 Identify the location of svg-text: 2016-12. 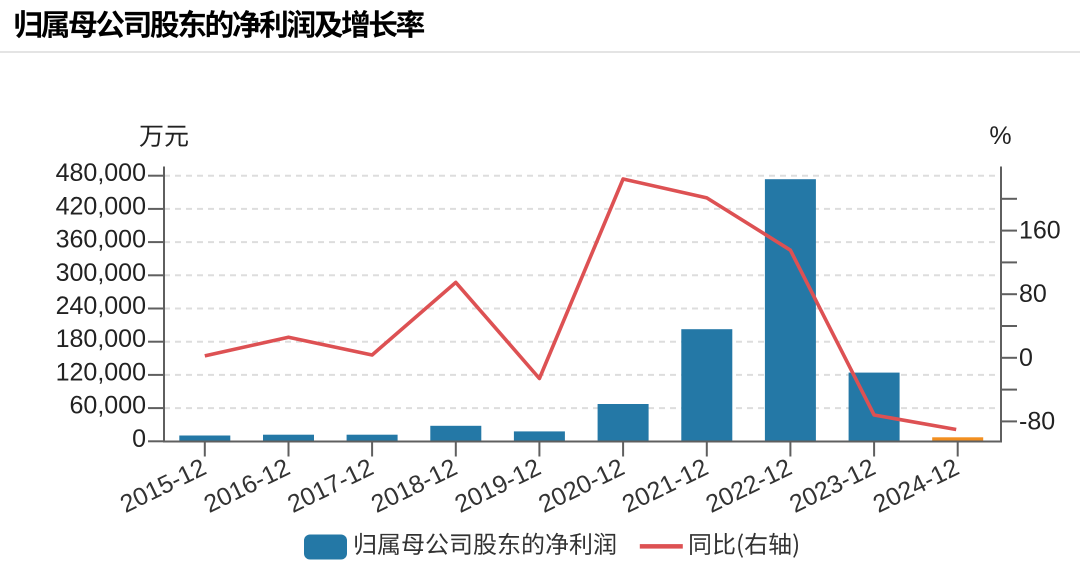
(247, 485).